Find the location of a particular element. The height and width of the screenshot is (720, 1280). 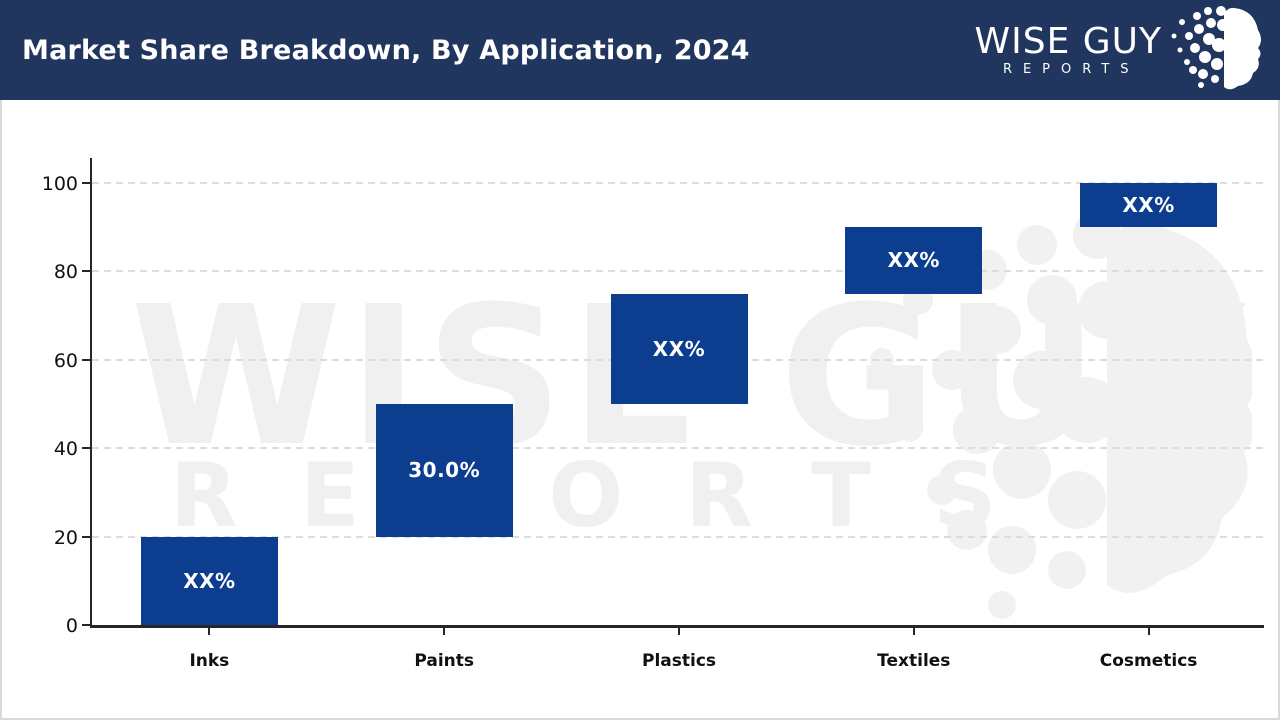

bar-value-label-plastics: XX% is located at coordinates (679, 348).